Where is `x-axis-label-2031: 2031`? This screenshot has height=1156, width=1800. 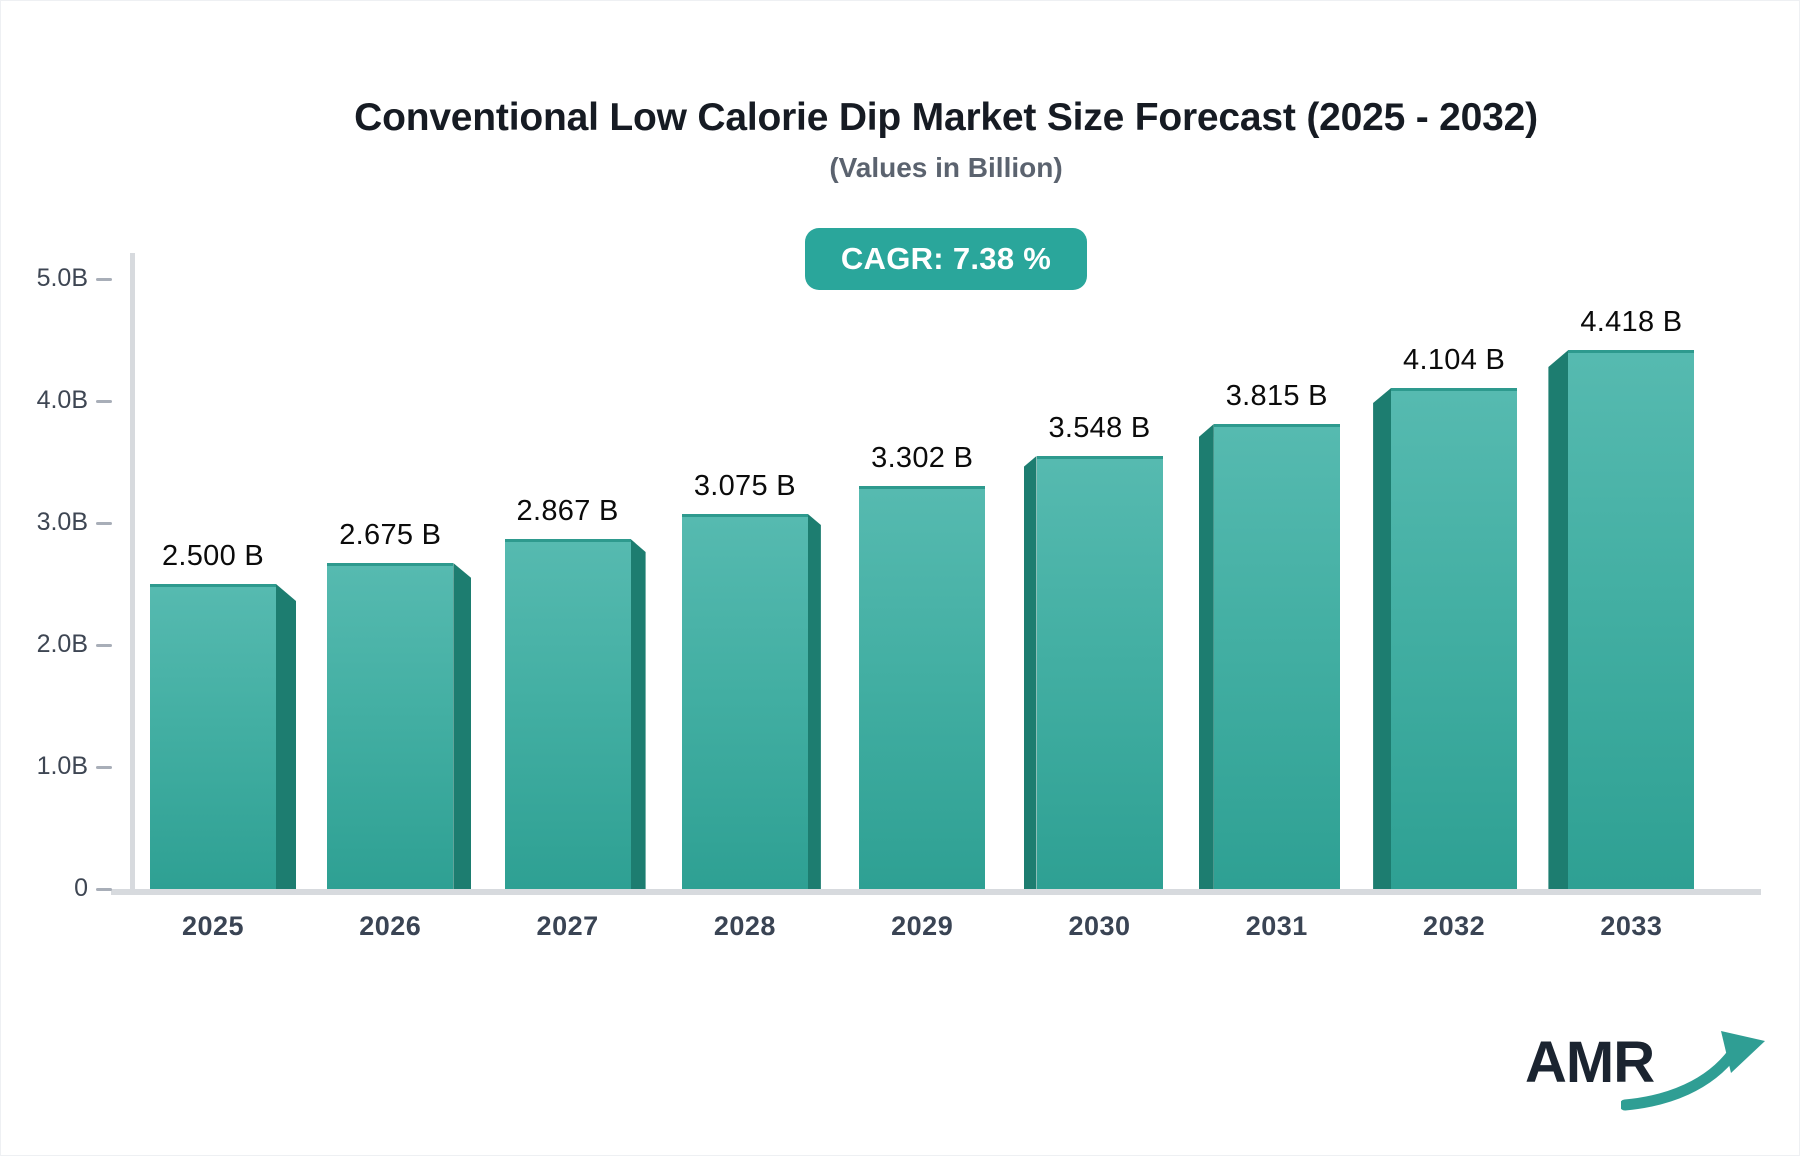
x-axis-label-2031: 2031 is located at coordinates (1276, 926).